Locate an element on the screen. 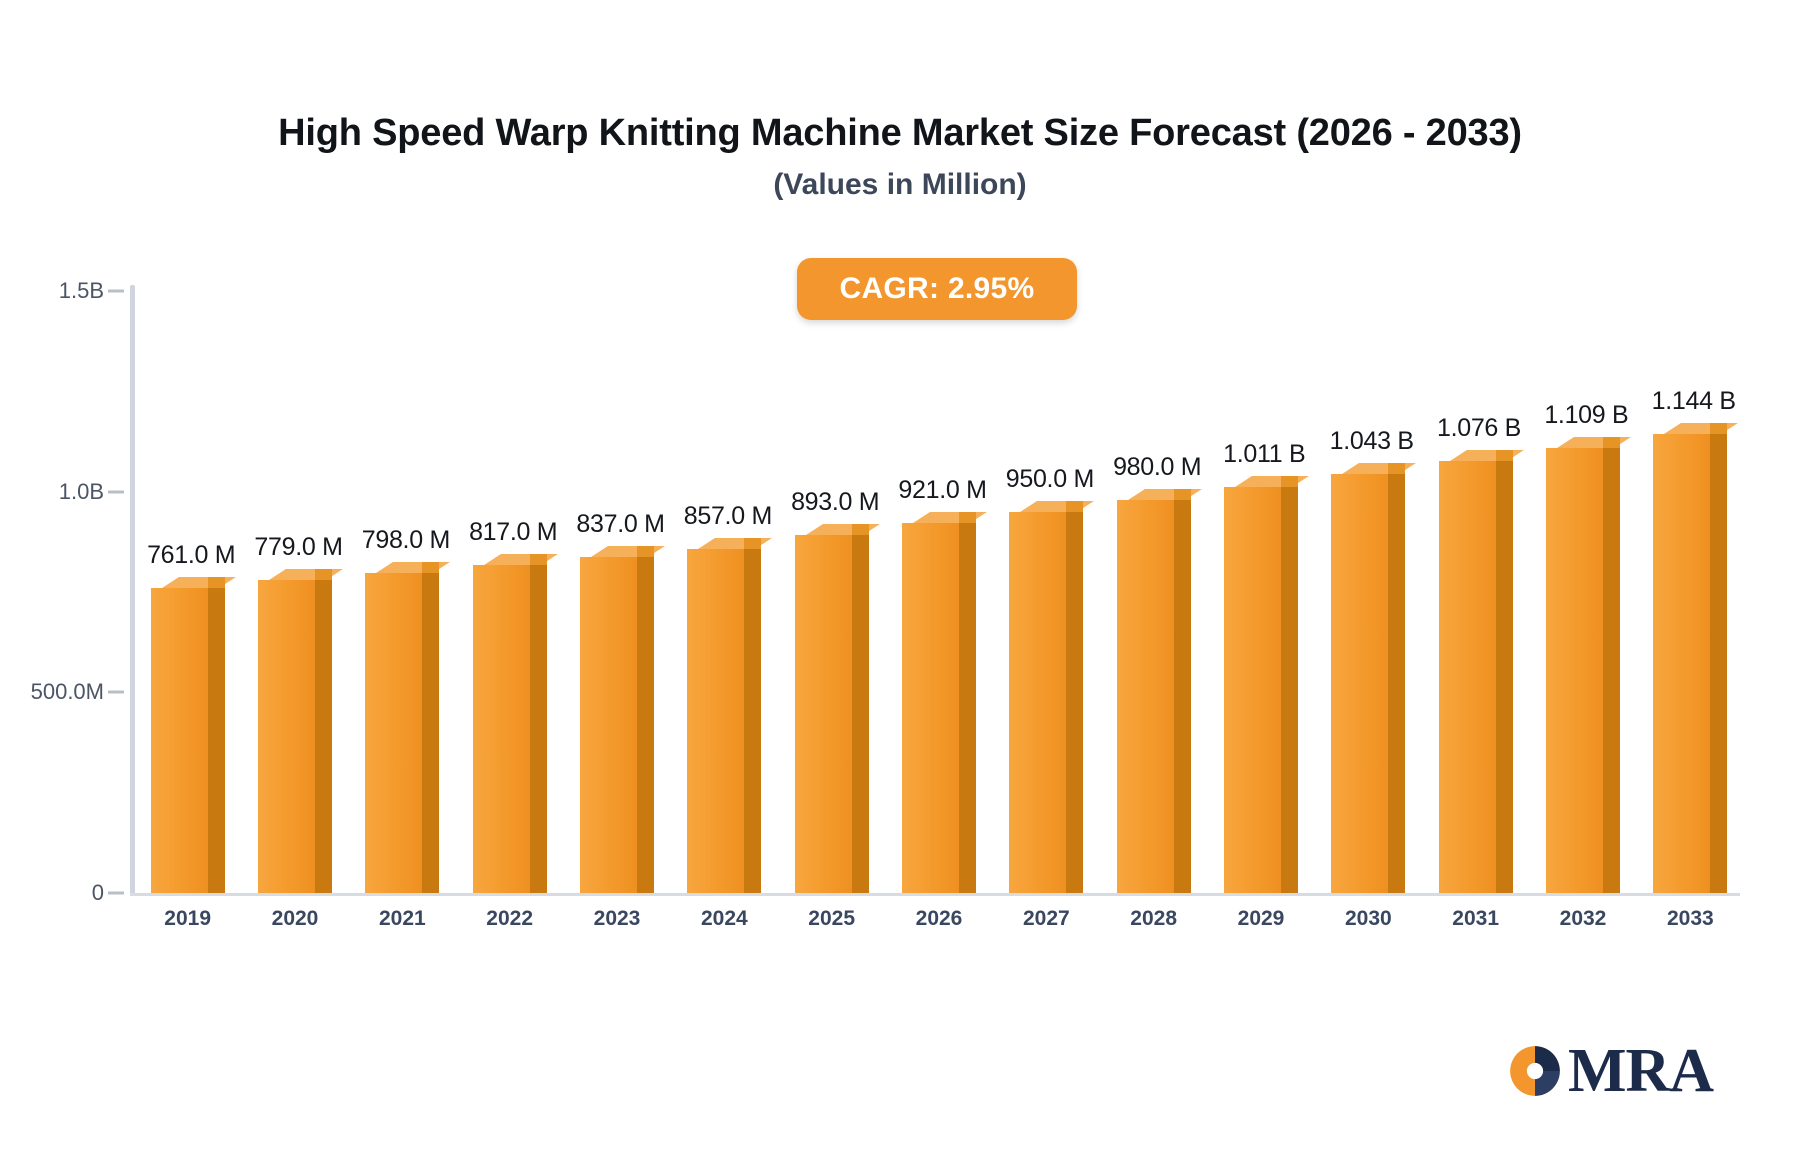 The width and height of the screenshot is (1800, 1156). bar-column: 798.0 M is located at coordinates (406, 709).